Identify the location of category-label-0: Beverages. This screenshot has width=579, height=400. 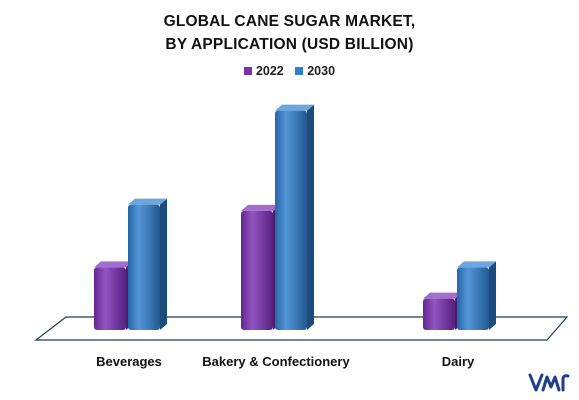
(129, 361).